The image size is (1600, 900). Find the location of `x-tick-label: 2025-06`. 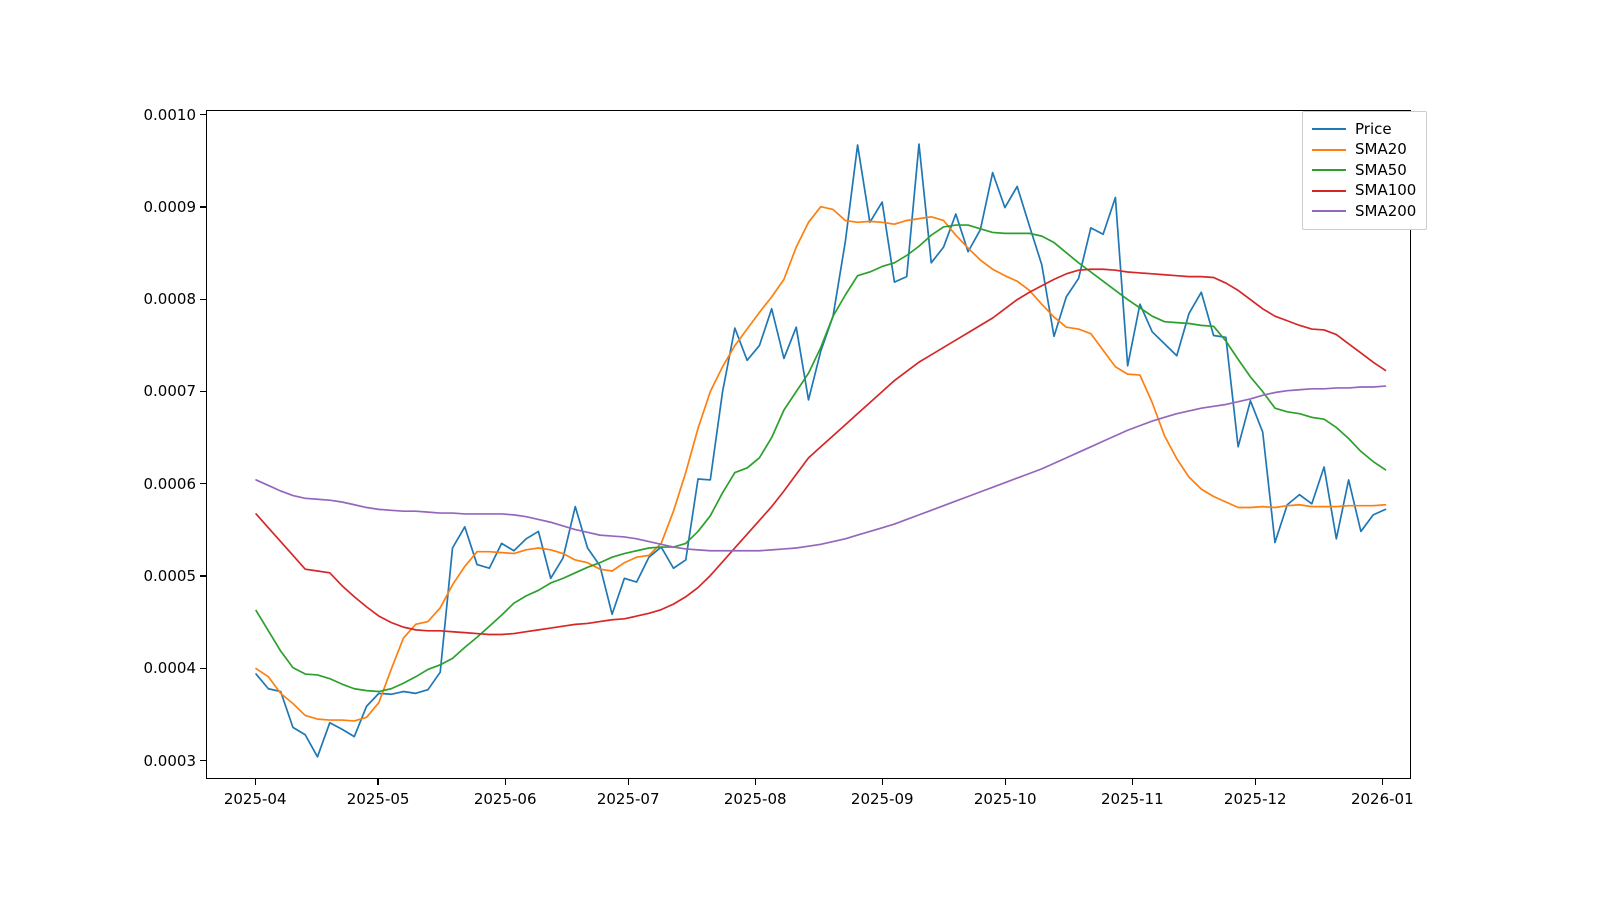

x-tick-label: 2025-06 is located at coordinates (505, 799).